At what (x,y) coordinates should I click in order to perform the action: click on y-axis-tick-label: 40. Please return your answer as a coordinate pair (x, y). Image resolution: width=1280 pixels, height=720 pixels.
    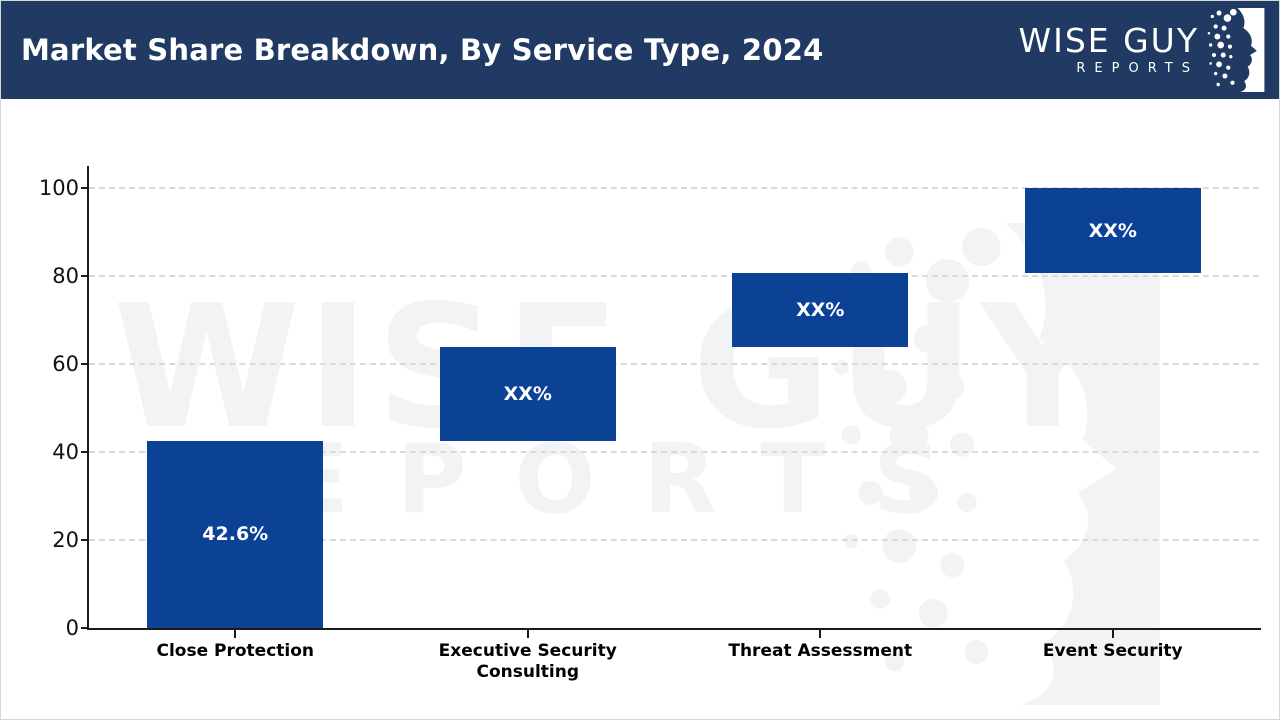
    Looking at the image, I should click on (65, 452).